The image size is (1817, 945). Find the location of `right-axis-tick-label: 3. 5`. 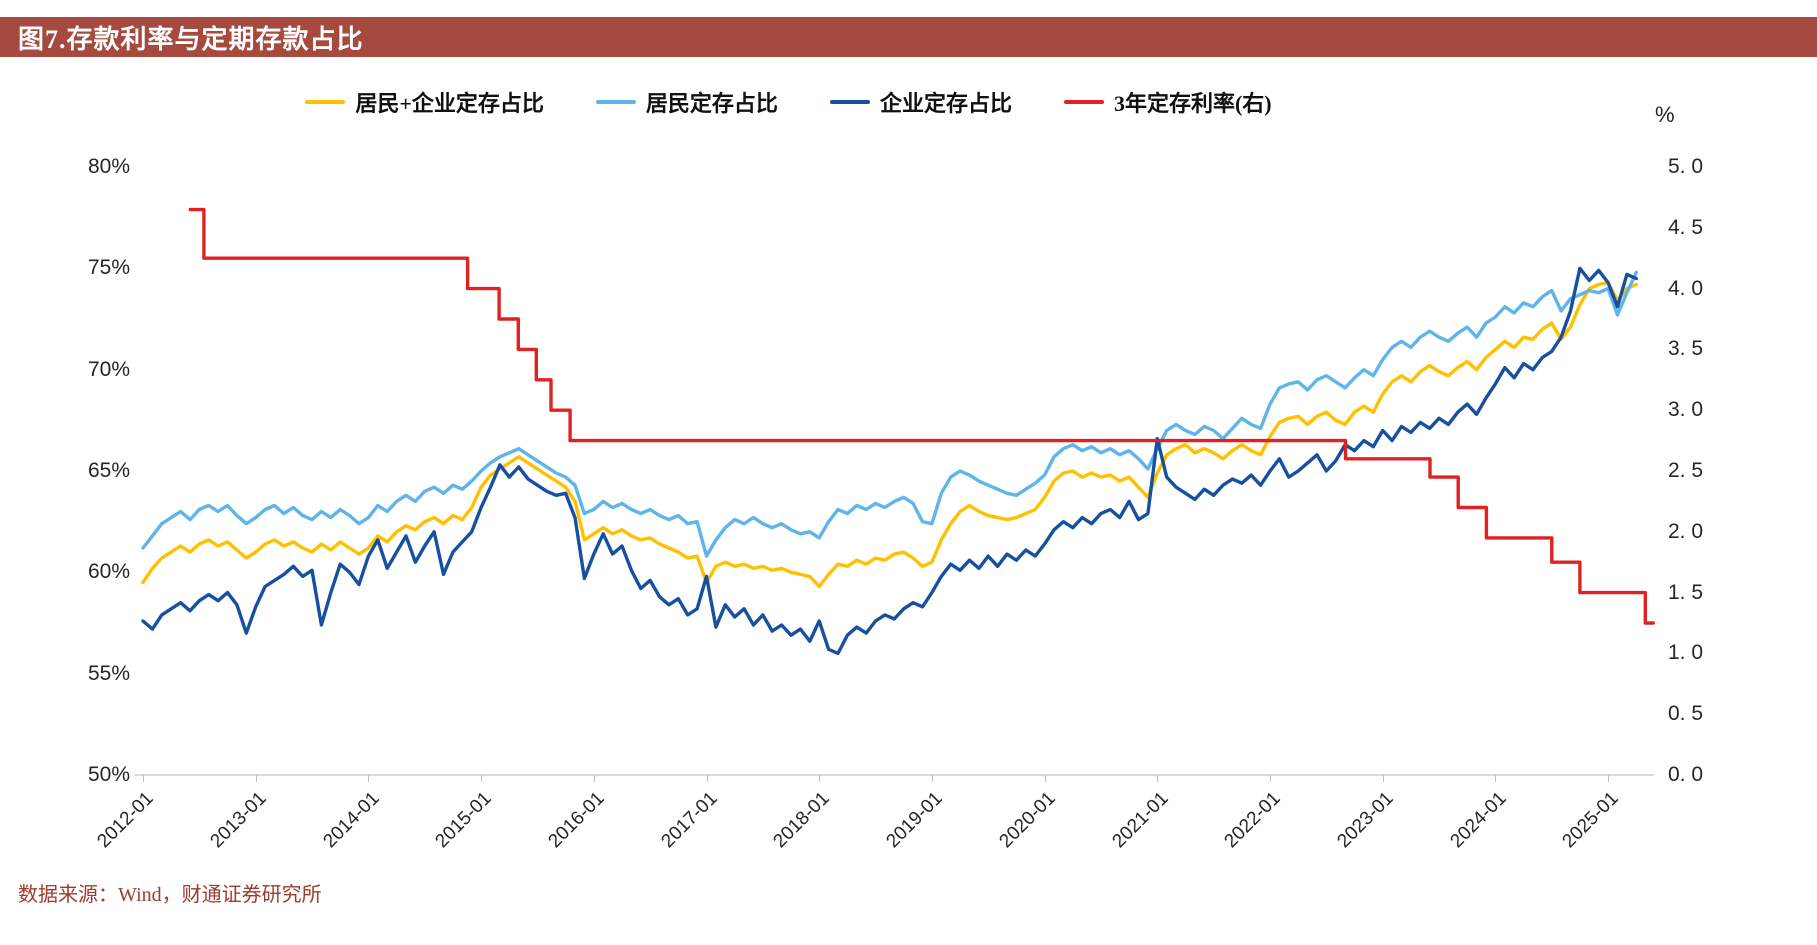

right-axis-tick-label: 3. 5 is located at coordinates (1686, 349).